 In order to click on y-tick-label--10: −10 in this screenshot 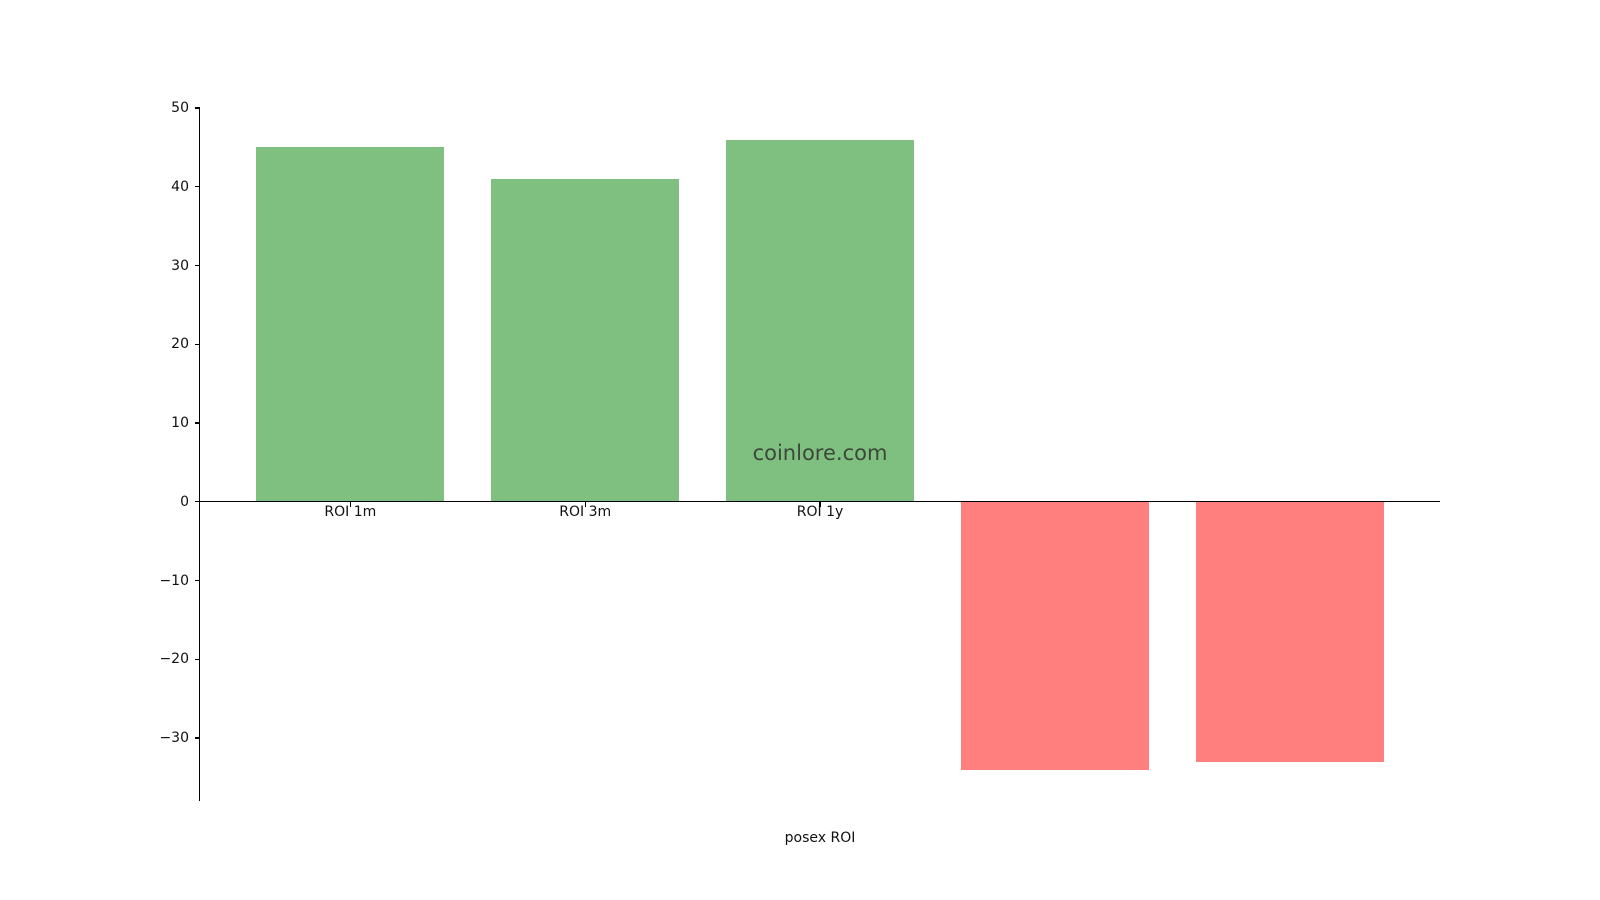, I will do `click(174, 580)`.